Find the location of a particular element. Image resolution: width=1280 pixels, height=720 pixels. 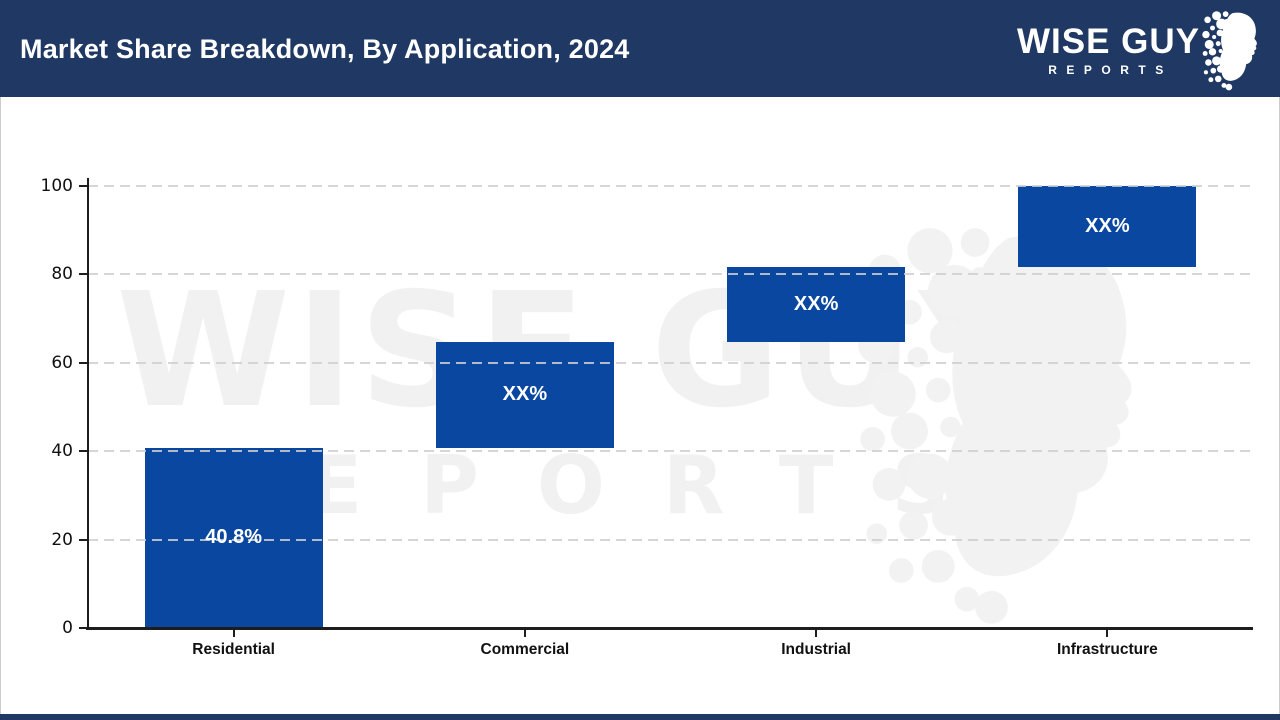

bar-industrial is located at coordinates (816, 305).